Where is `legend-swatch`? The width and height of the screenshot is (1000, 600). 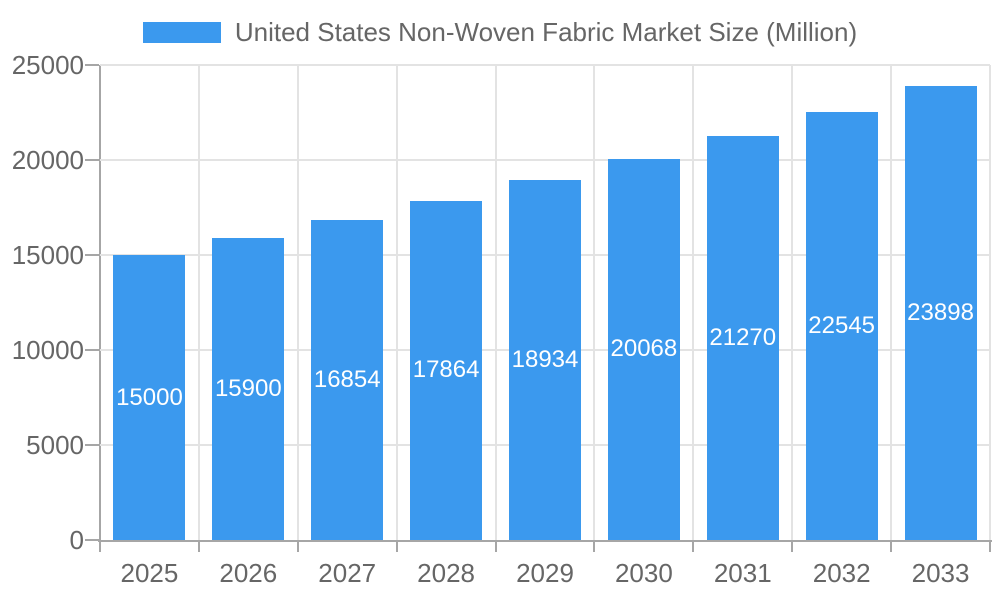
legend-swatch is located at coordinates (181, 32).